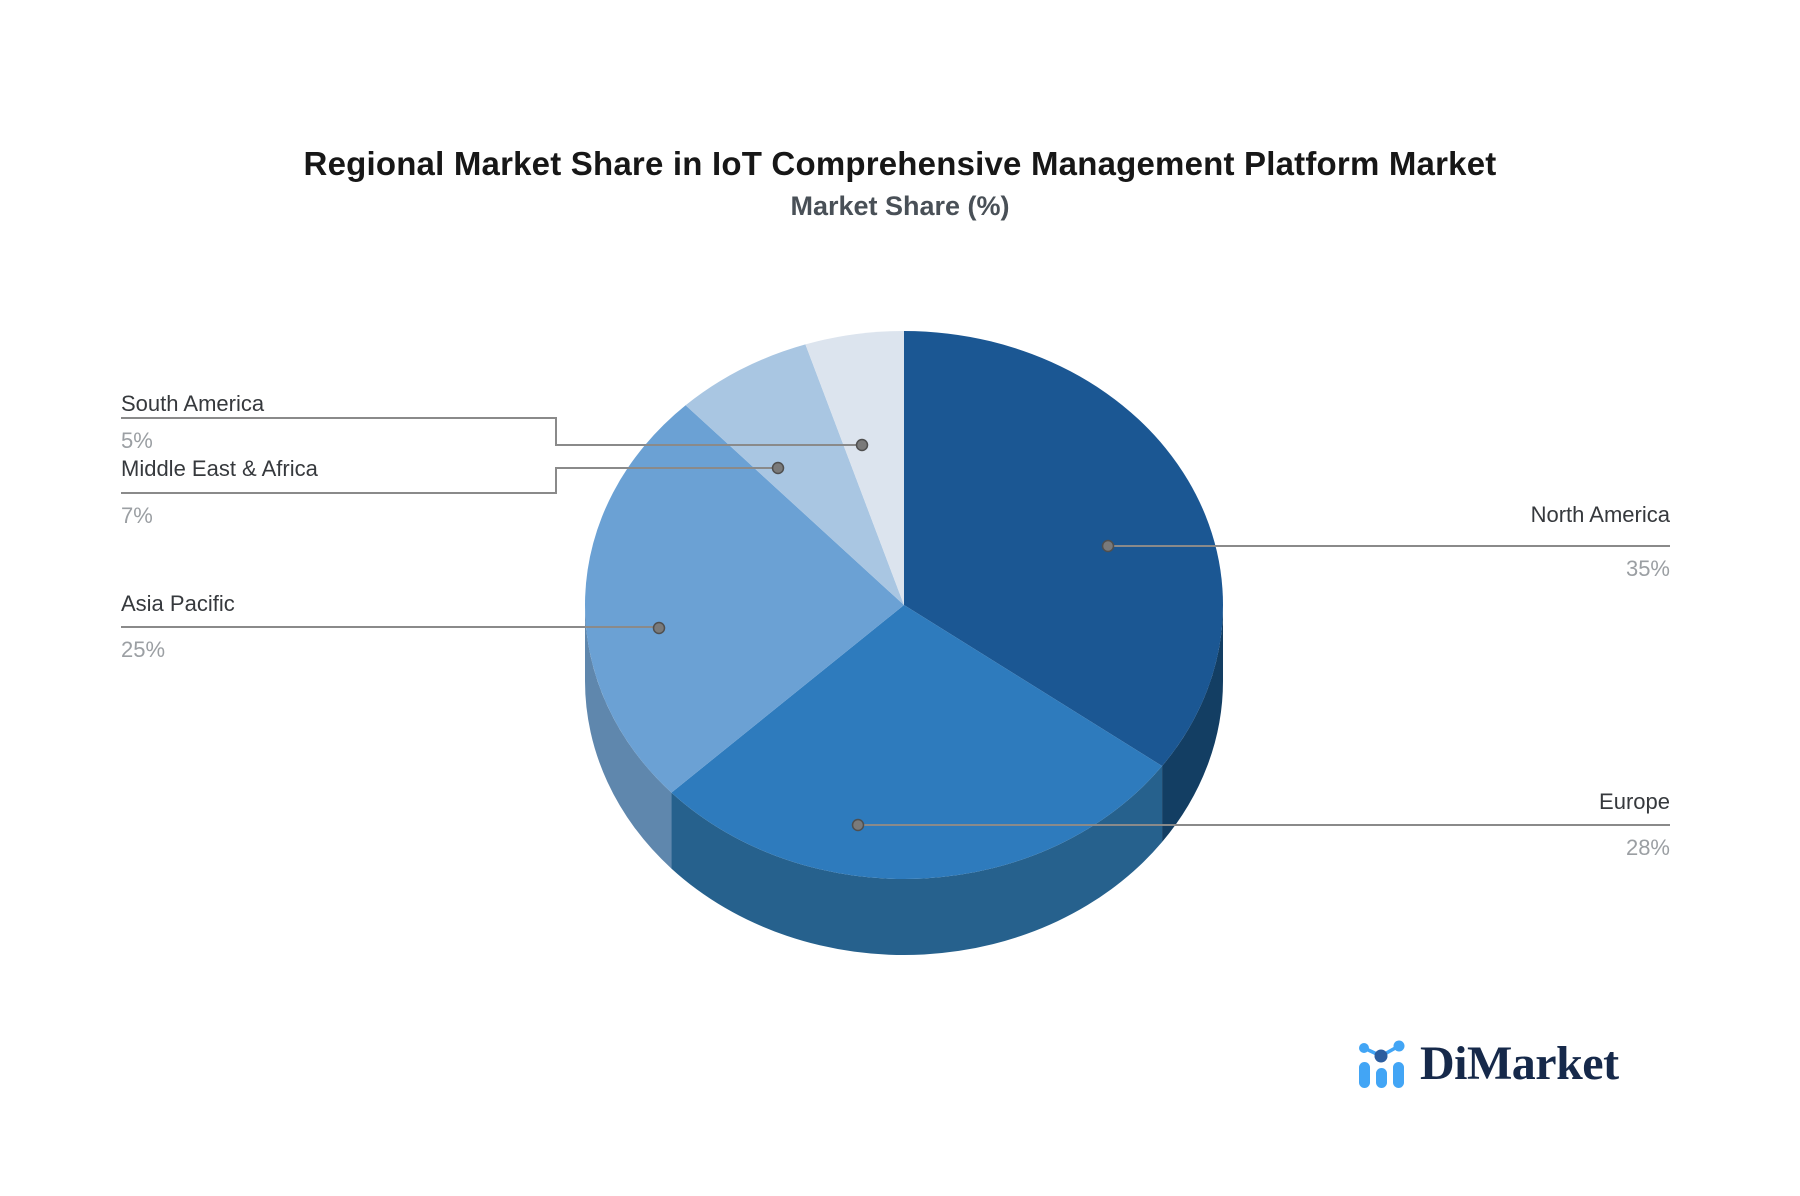 The image size is (1800, 1196). What do you see at coordinates (1108, 546) in the screenshot?
I see `leader-dot-north-america` at bounding box center [1108, 546].